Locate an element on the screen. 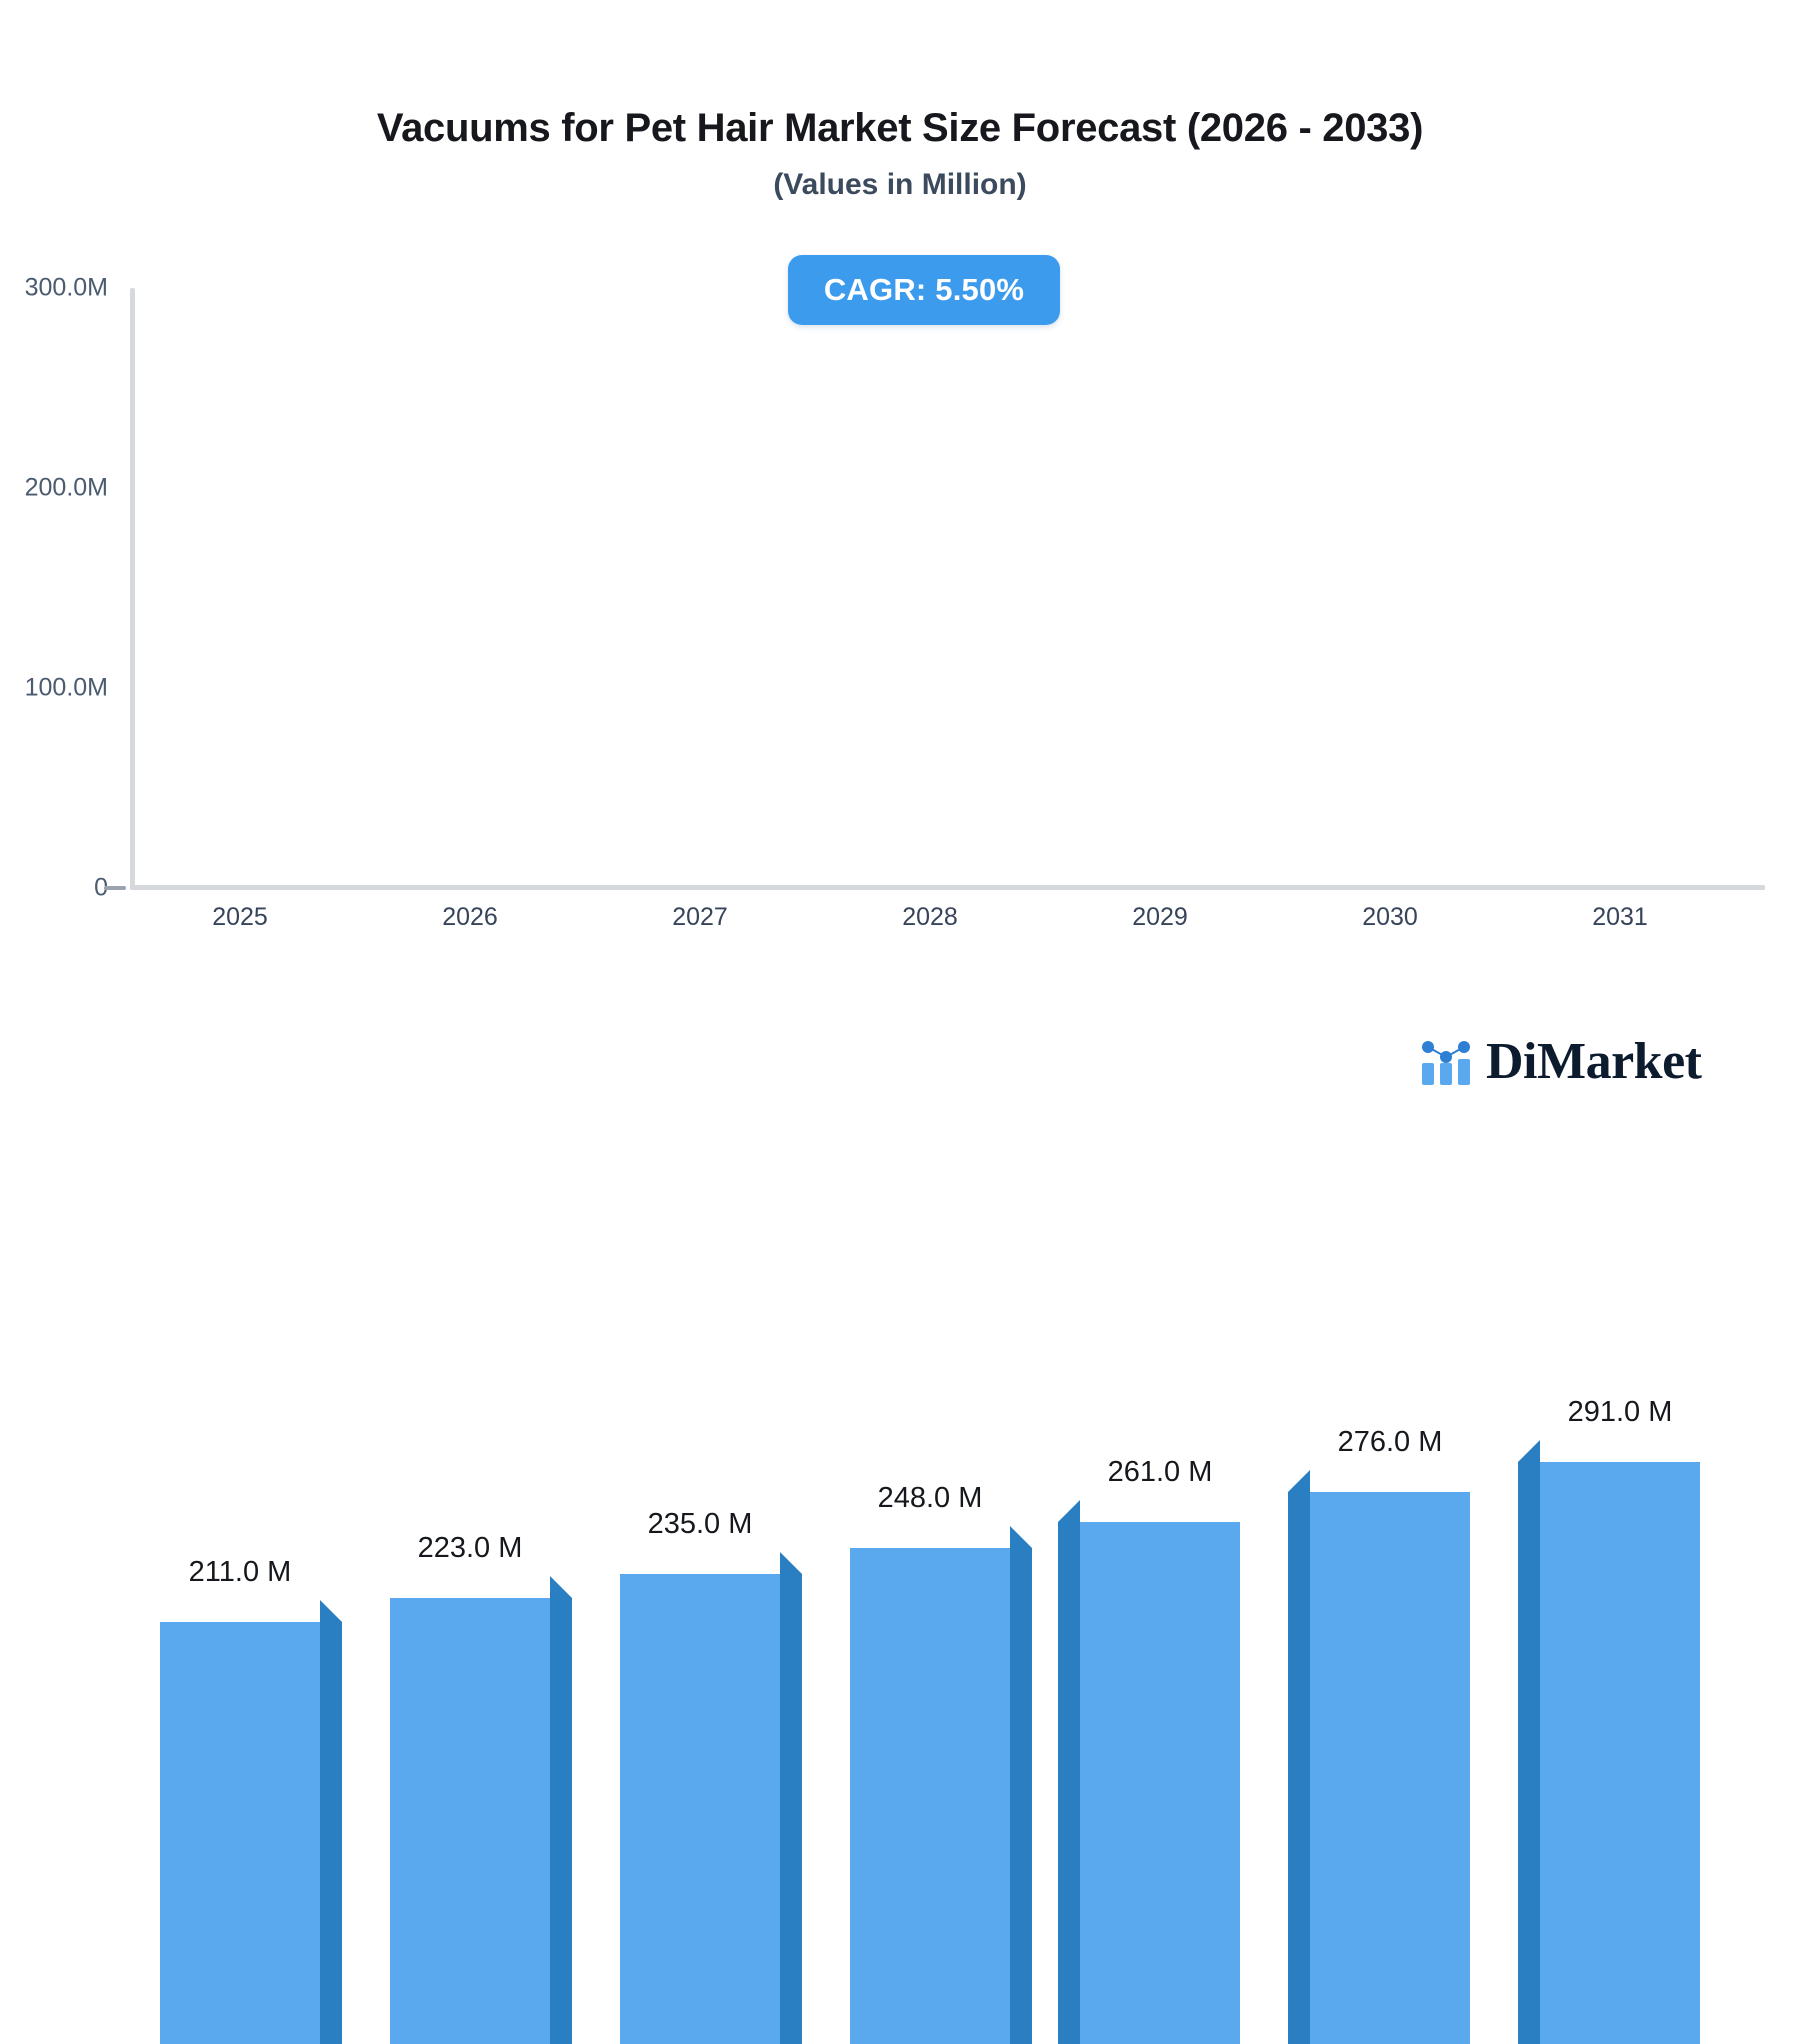  x-axis-tick-label: 2028 is located at coordinates (930, 917).